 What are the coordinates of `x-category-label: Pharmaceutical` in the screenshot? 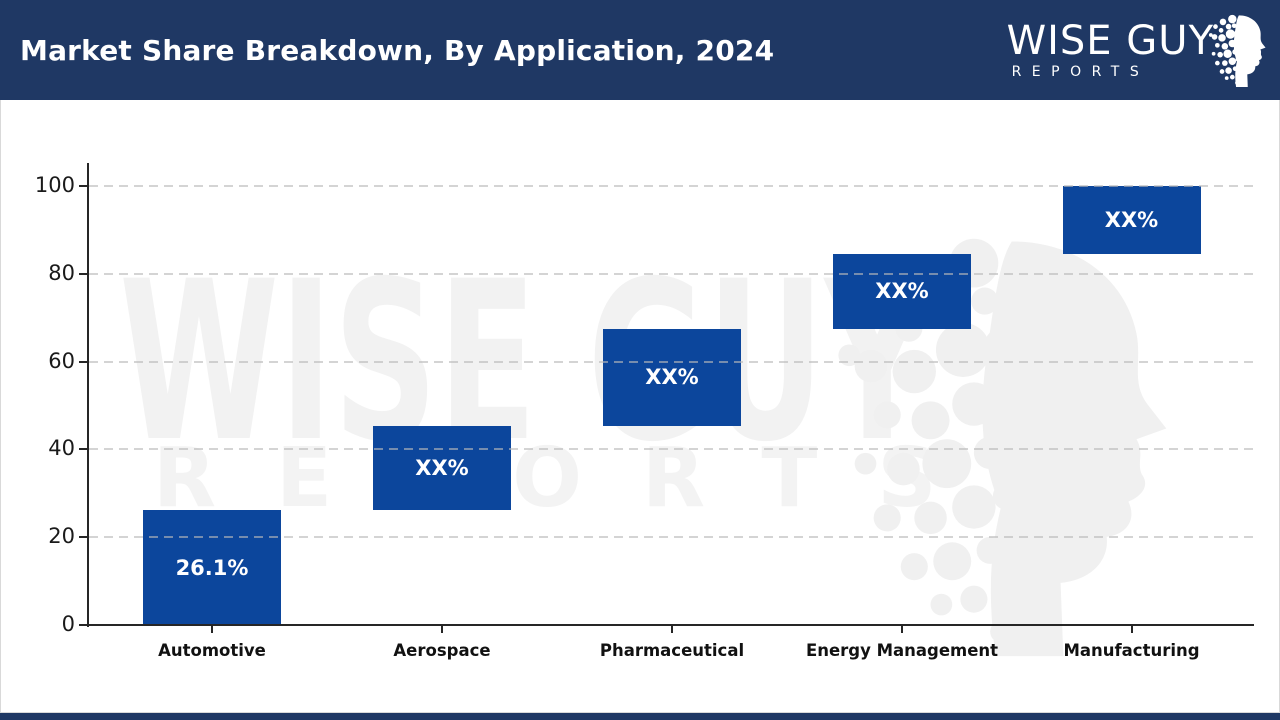 It's located at (672, 650).